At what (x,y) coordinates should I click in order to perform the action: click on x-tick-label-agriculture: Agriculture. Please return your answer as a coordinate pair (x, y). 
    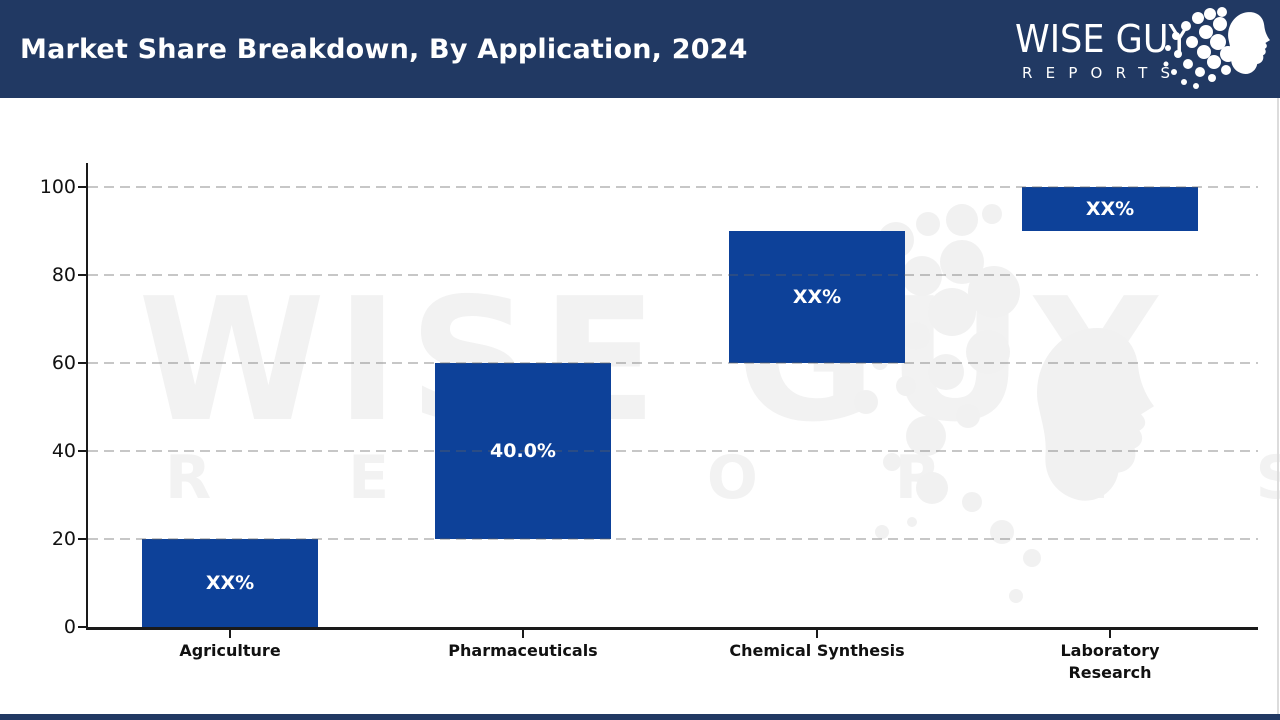
    Looking at the image, I should click on (230, 650).